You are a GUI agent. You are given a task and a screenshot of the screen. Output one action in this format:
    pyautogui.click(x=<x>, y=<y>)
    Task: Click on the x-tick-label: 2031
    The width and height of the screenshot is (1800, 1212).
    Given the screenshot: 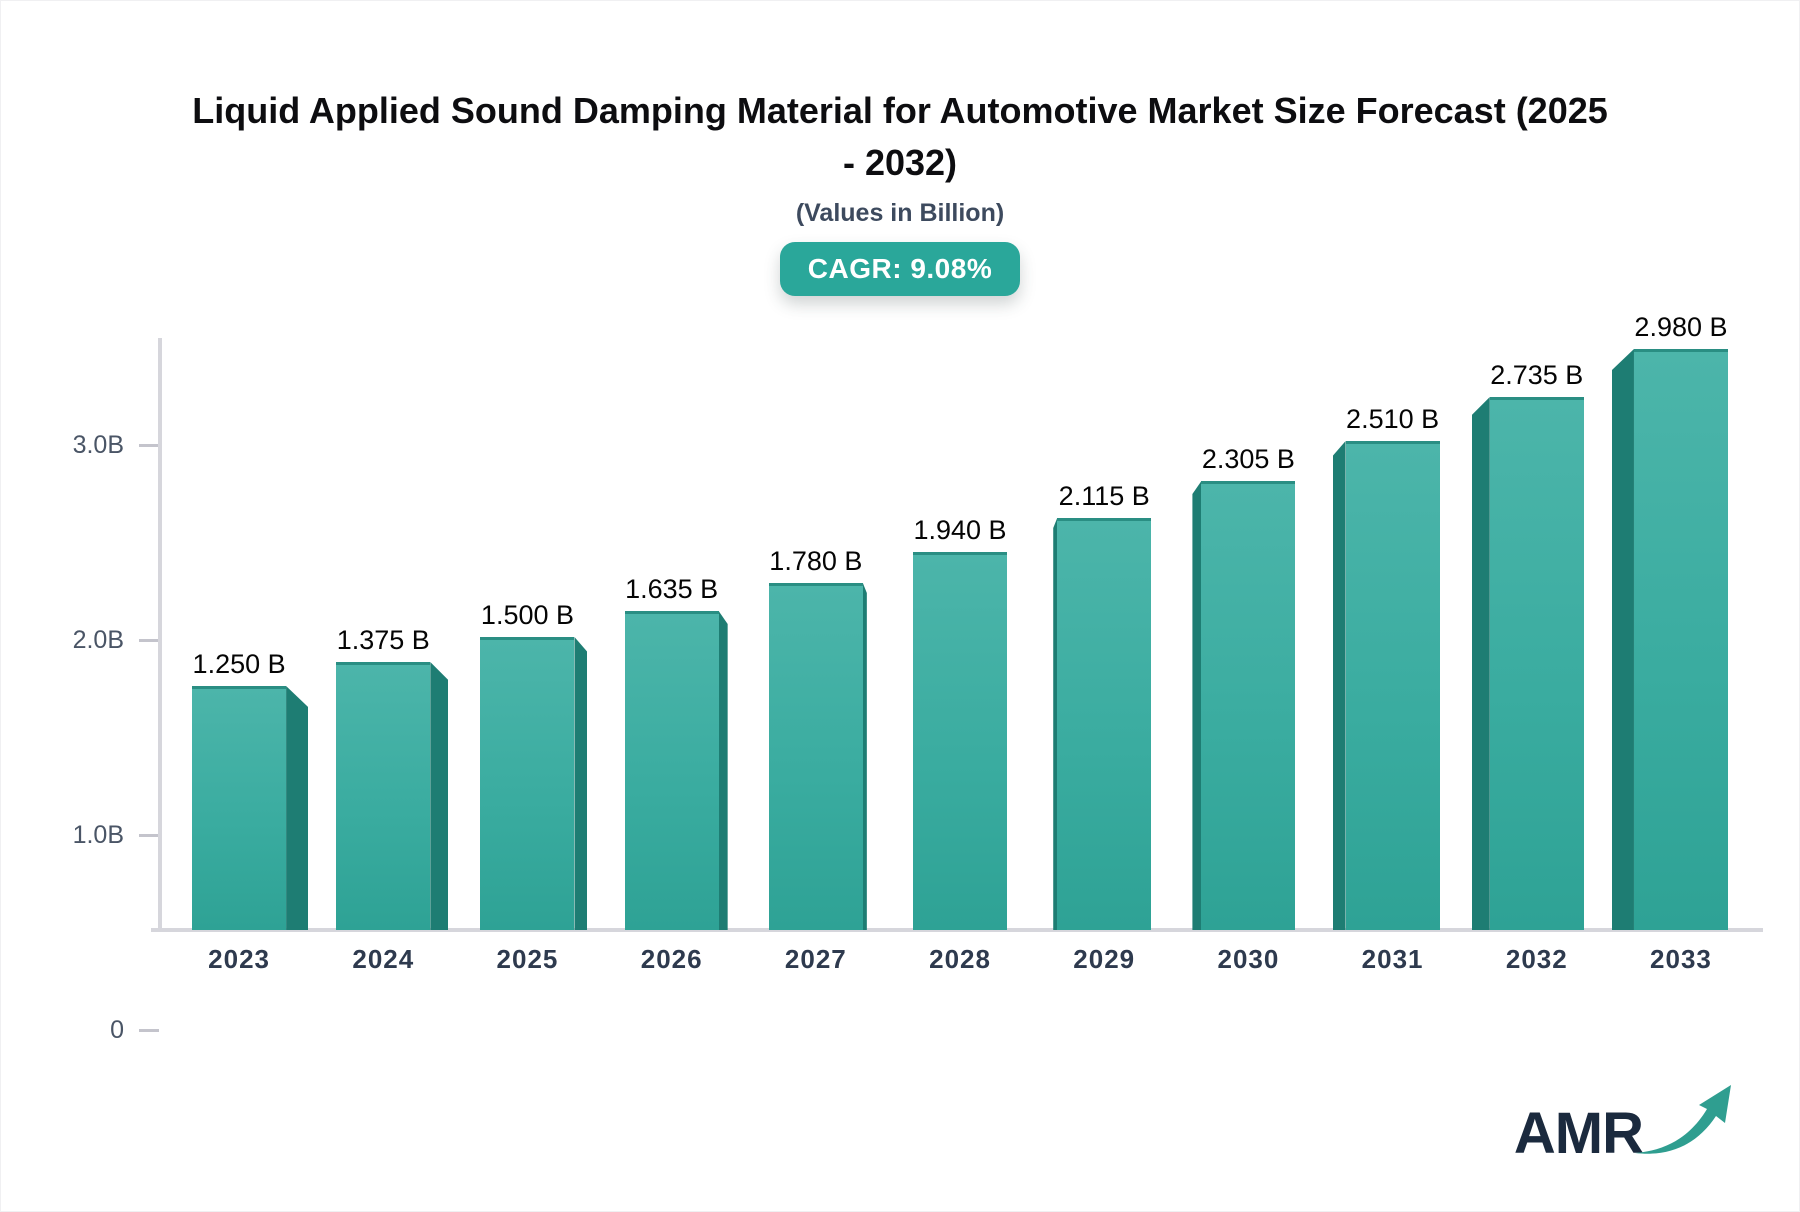 What is the action you would take?
    pyautogui.click(x=1392, y=959)
    